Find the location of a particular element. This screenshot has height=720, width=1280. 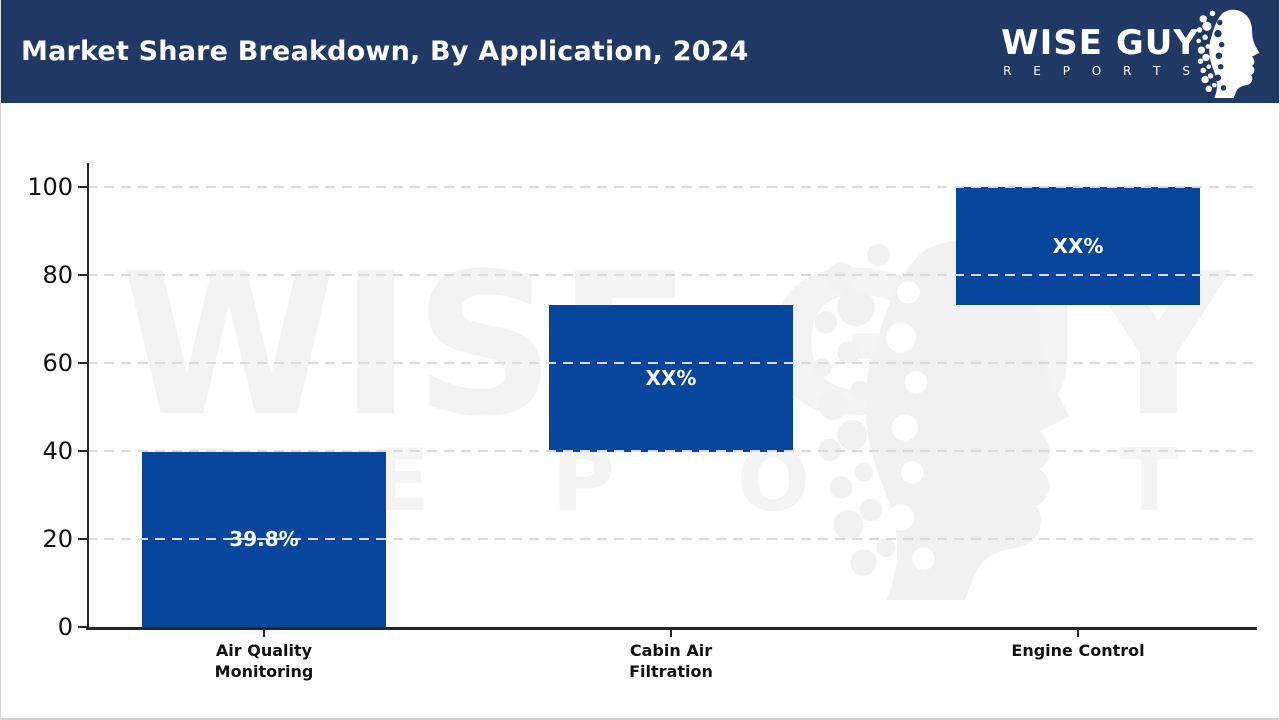

y-tick-label-80: 80 is located at coordinates (57, 275).